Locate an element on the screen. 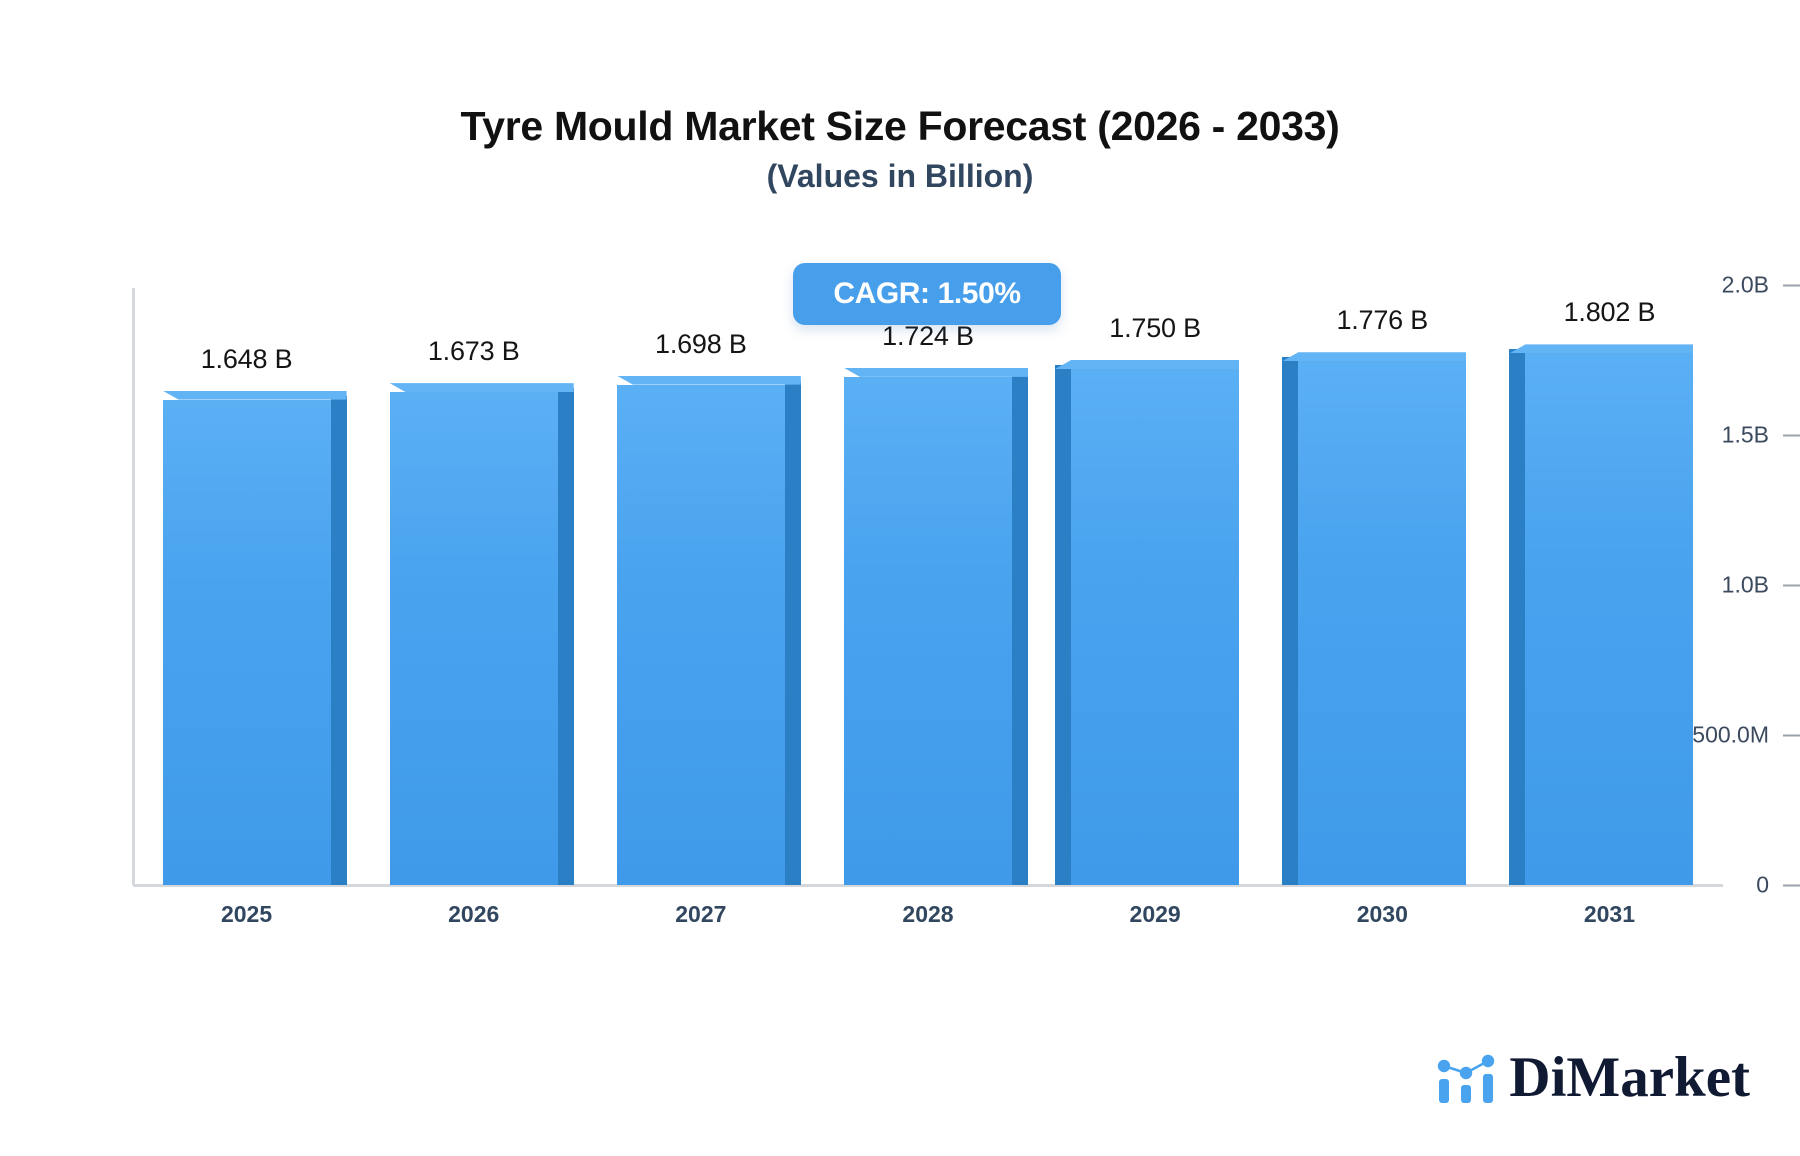 The width and height of the screenshot is (1800, 1156). y-axis-tick: 1.5B is located at coordinates (1737, 435).